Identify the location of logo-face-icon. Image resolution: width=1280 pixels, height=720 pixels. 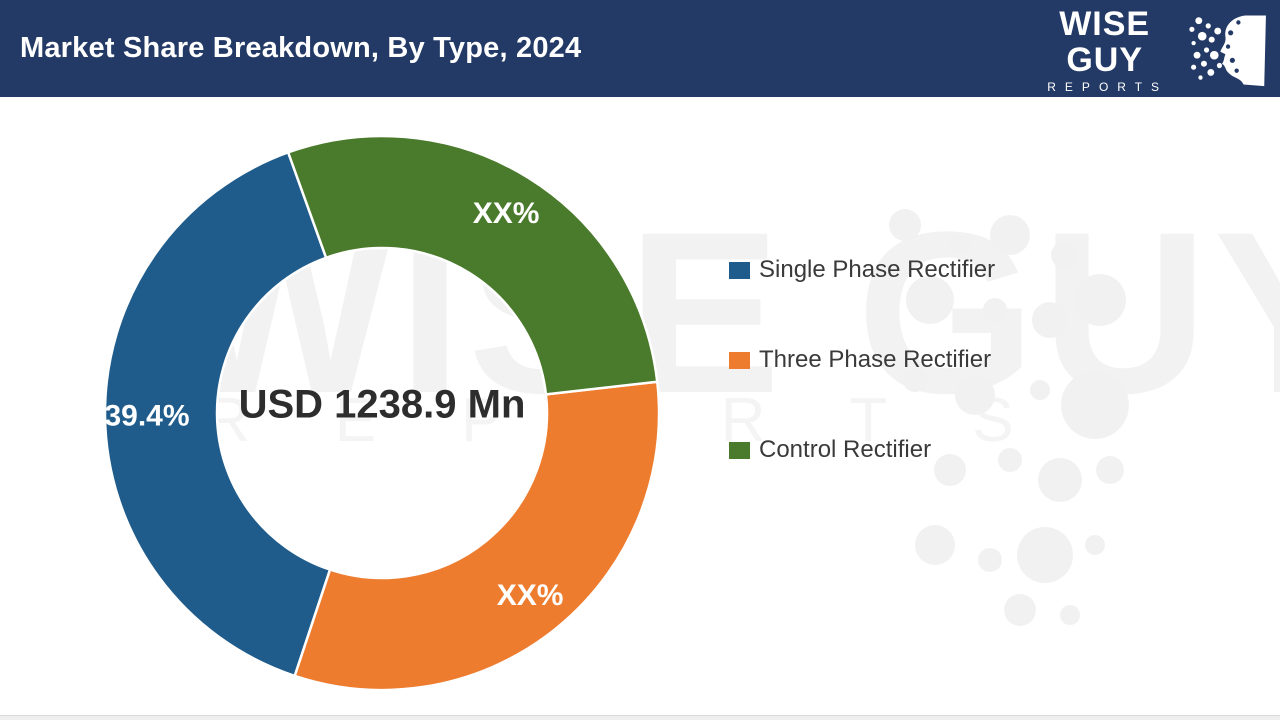
(1228, 51).